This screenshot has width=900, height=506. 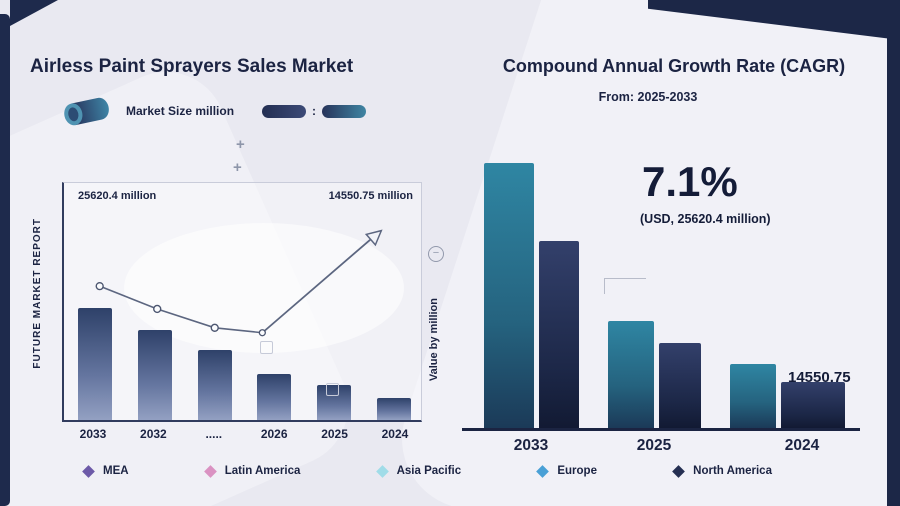 I want to click on legend-label: Europe, so click(x=577, y=471).